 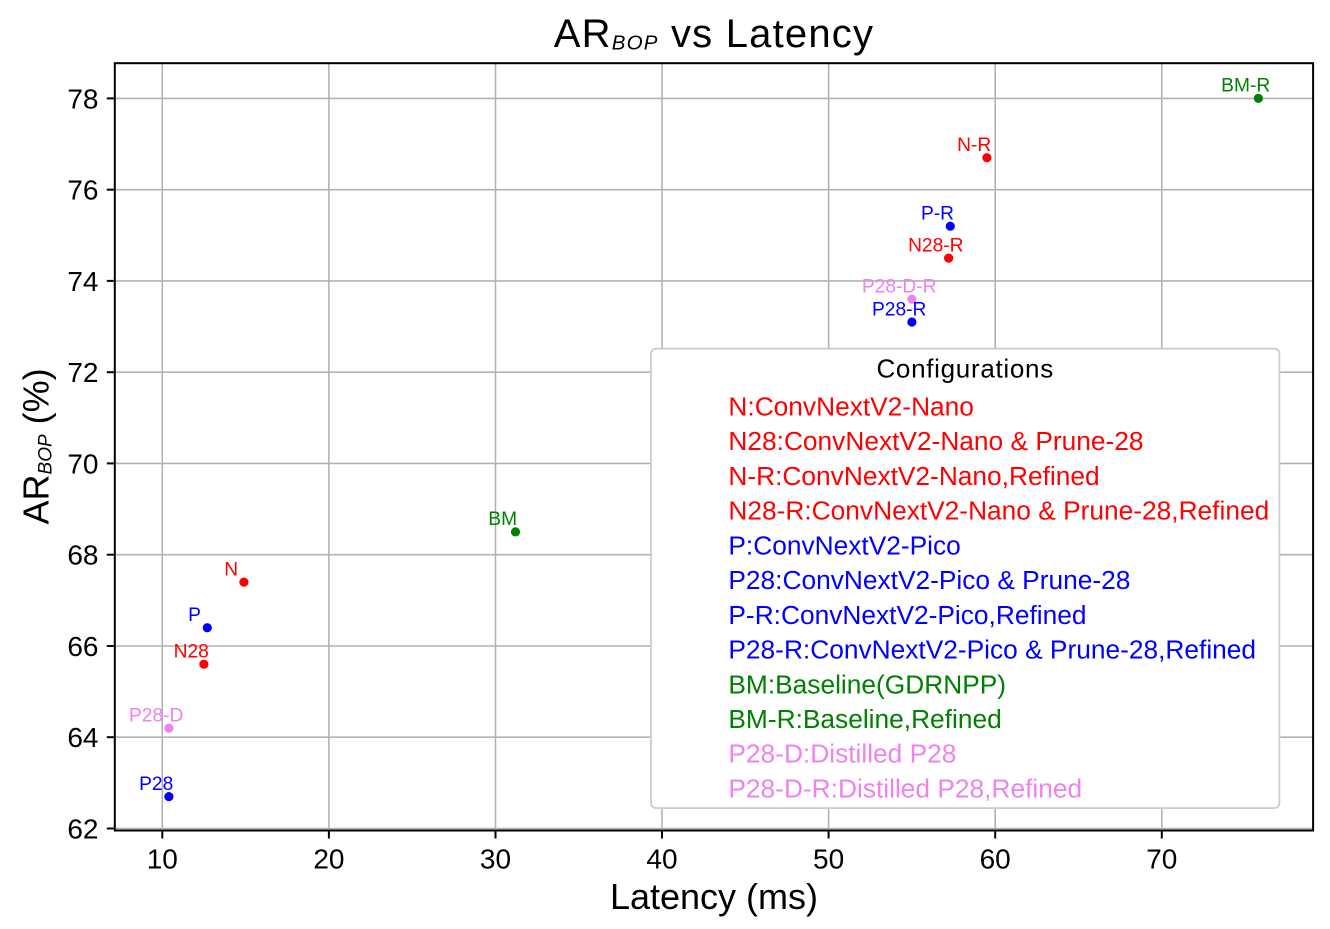 What do you see at coordinates (156, 715) in the screenshot?
I see `svg-text: P28-D` at bounding box center [156, 715].